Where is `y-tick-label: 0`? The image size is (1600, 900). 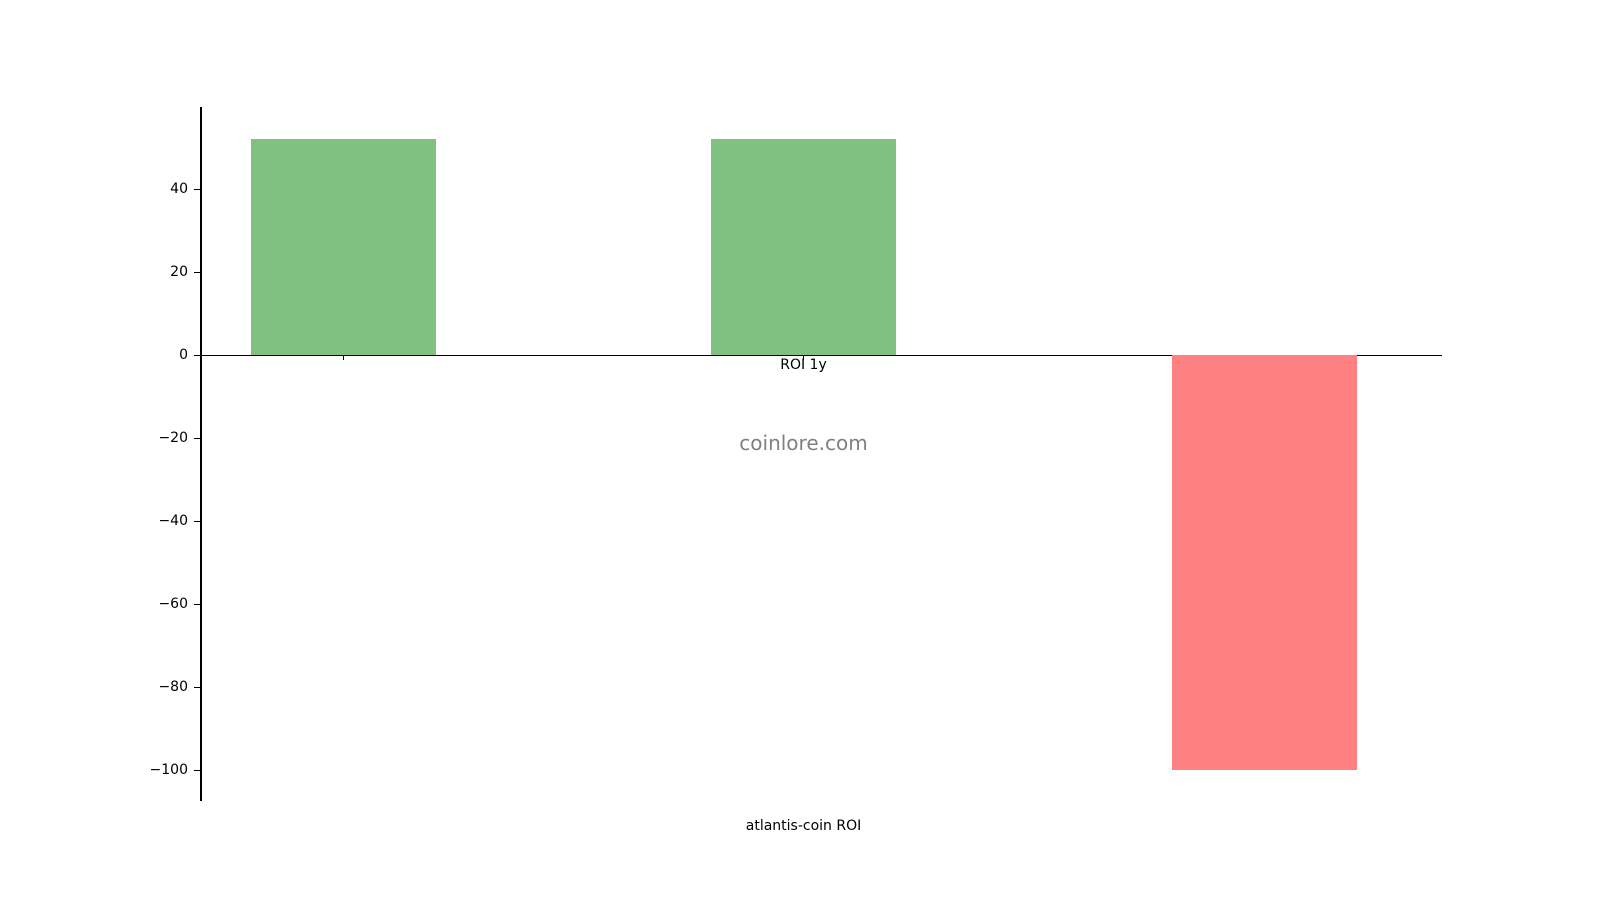
y-tick-label: 0 is located at coordinates (183, 355).